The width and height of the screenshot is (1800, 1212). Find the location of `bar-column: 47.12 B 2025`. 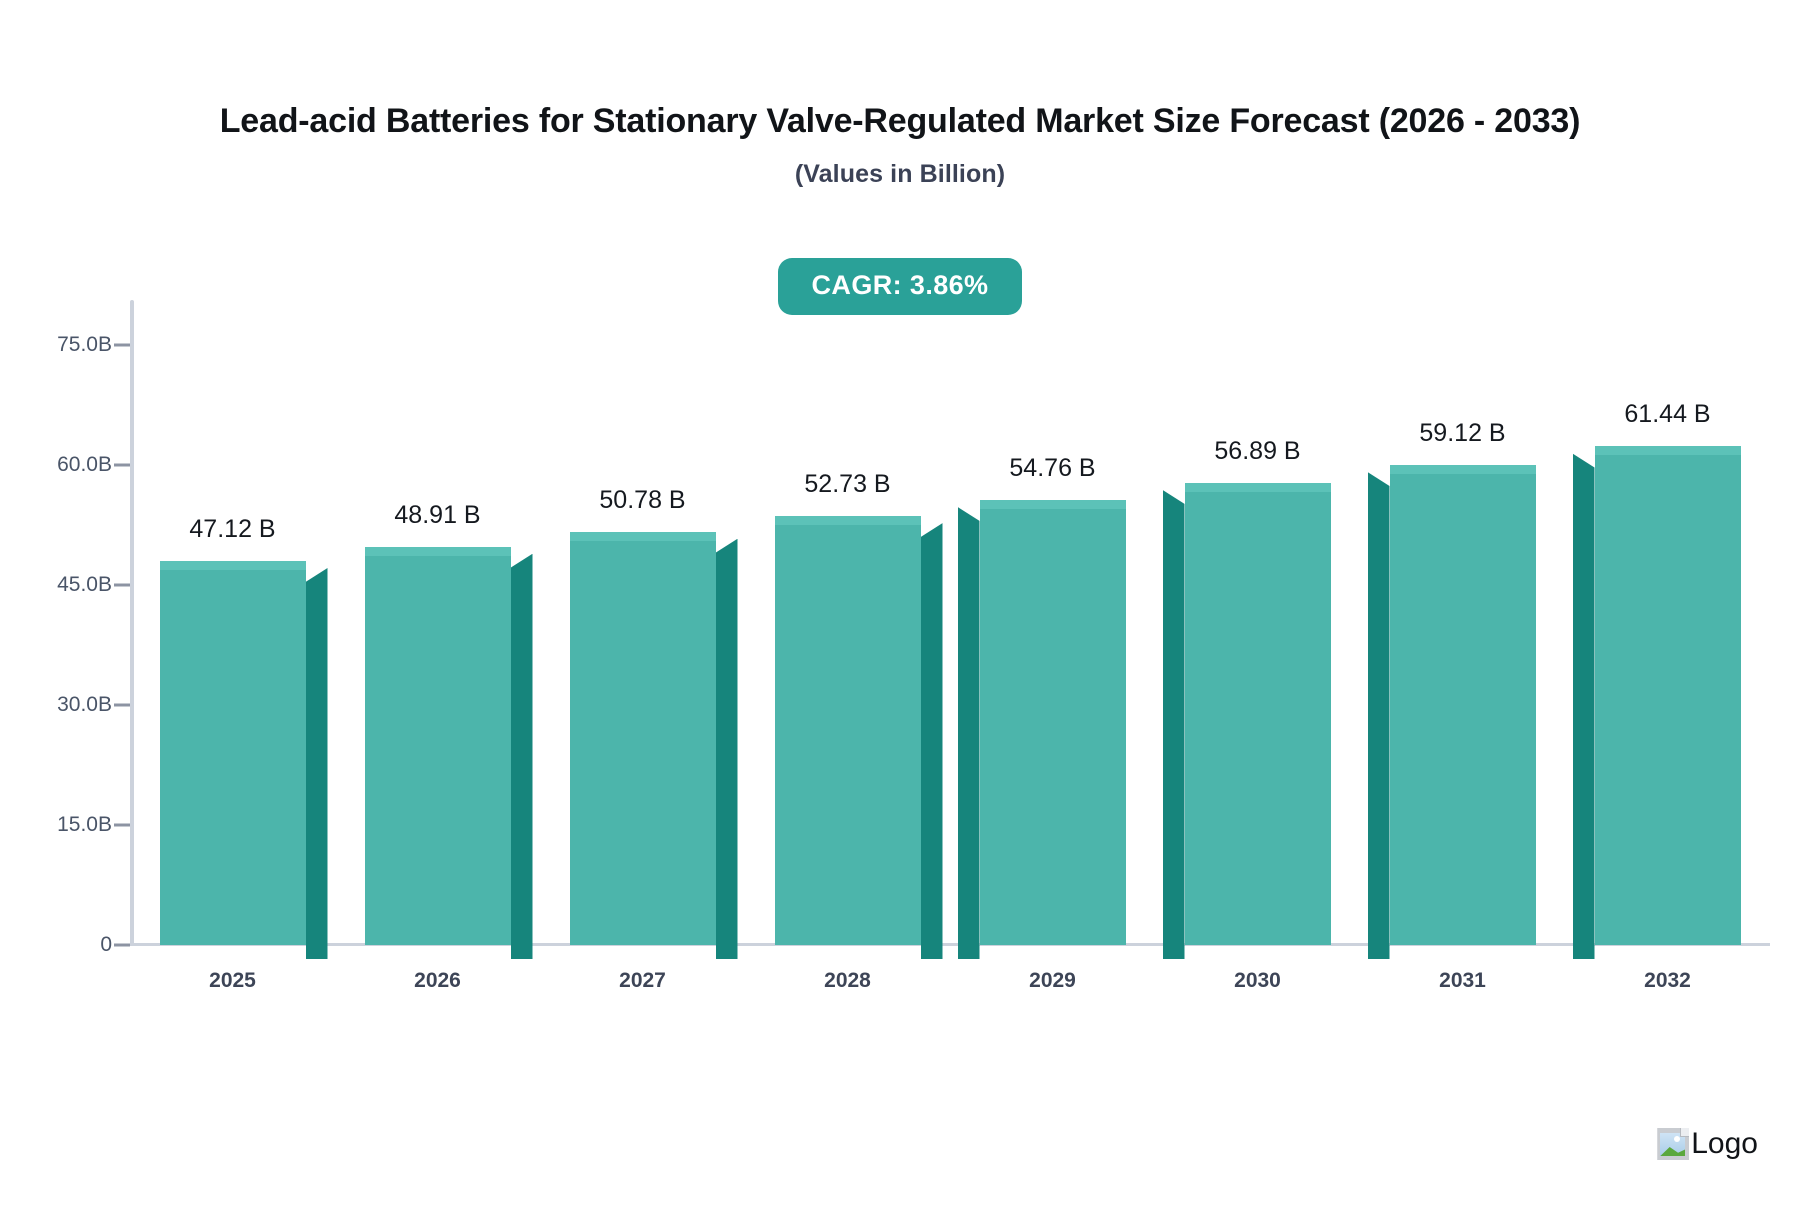

bar-column: 47.12 B 2025 is located at coordinates (243, 668).